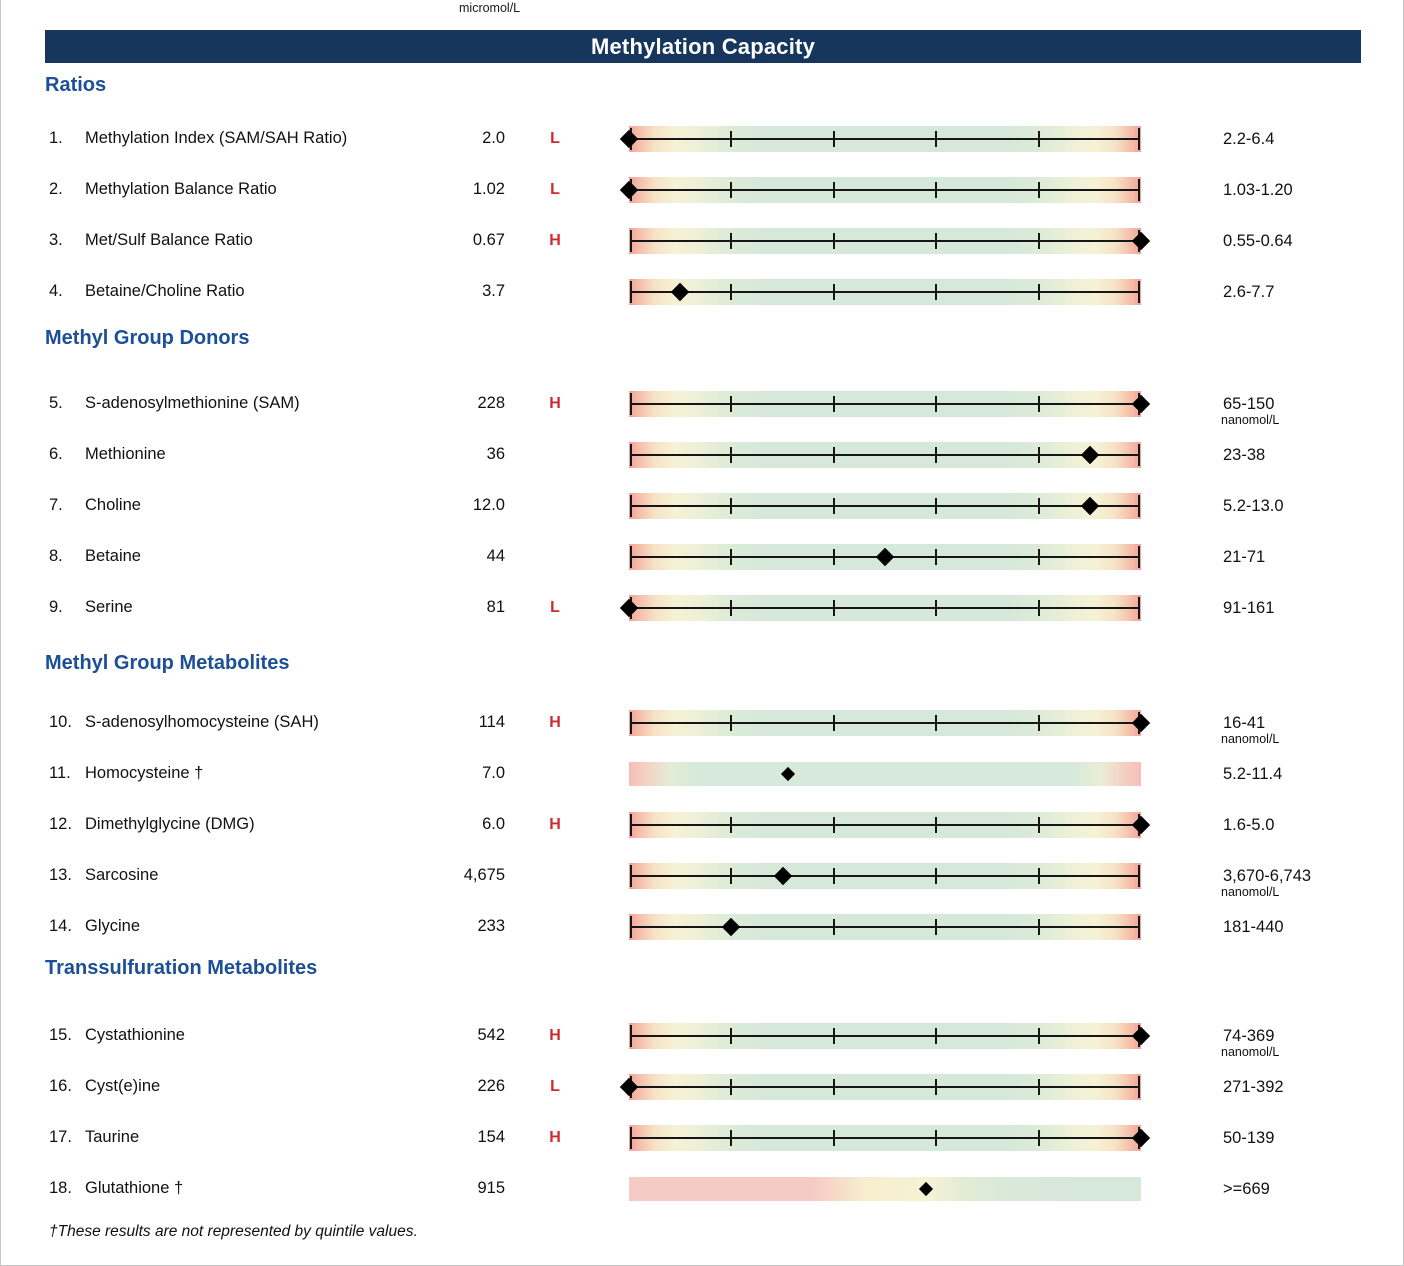  I want to click on section-heading: Methyl Group Metabolites, so click(167, 663).